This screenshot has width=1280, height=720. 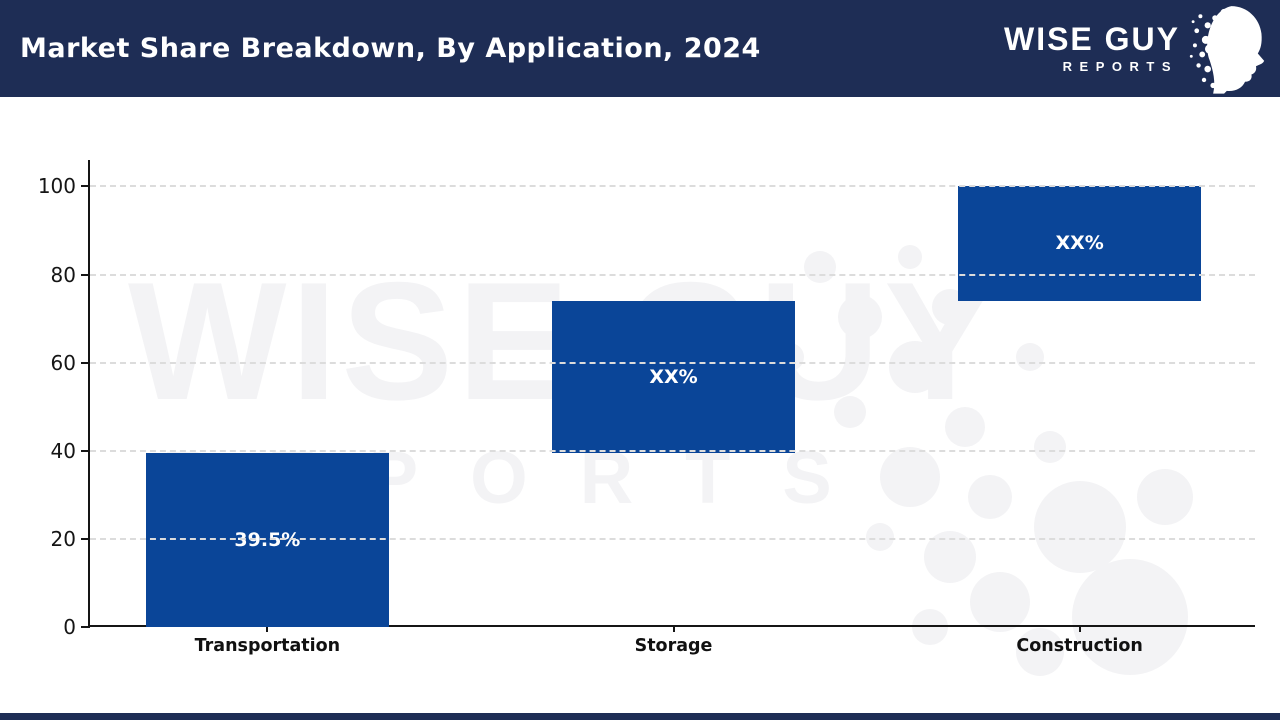 I want to click on dotted-head-profile-icon, so click(x=1227, y=49).